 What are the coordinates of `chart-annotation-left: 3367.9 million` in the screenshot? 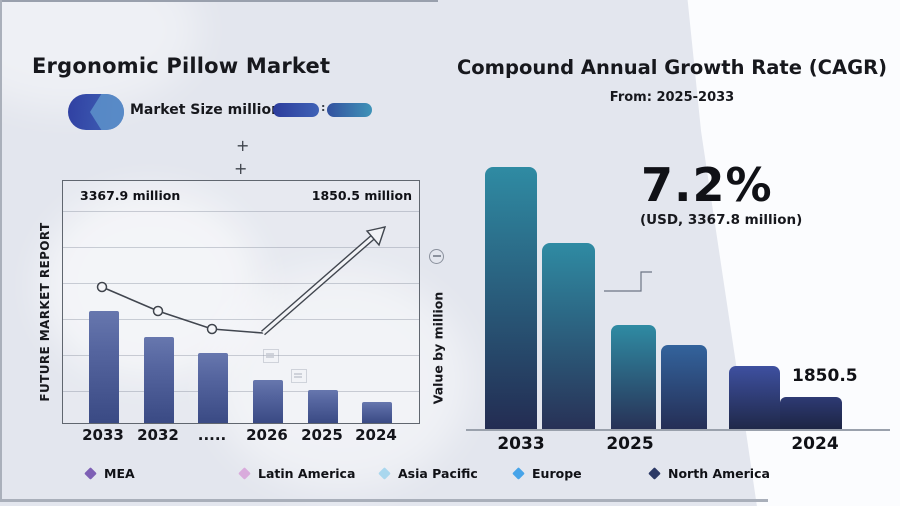 It's located at (130, 195).